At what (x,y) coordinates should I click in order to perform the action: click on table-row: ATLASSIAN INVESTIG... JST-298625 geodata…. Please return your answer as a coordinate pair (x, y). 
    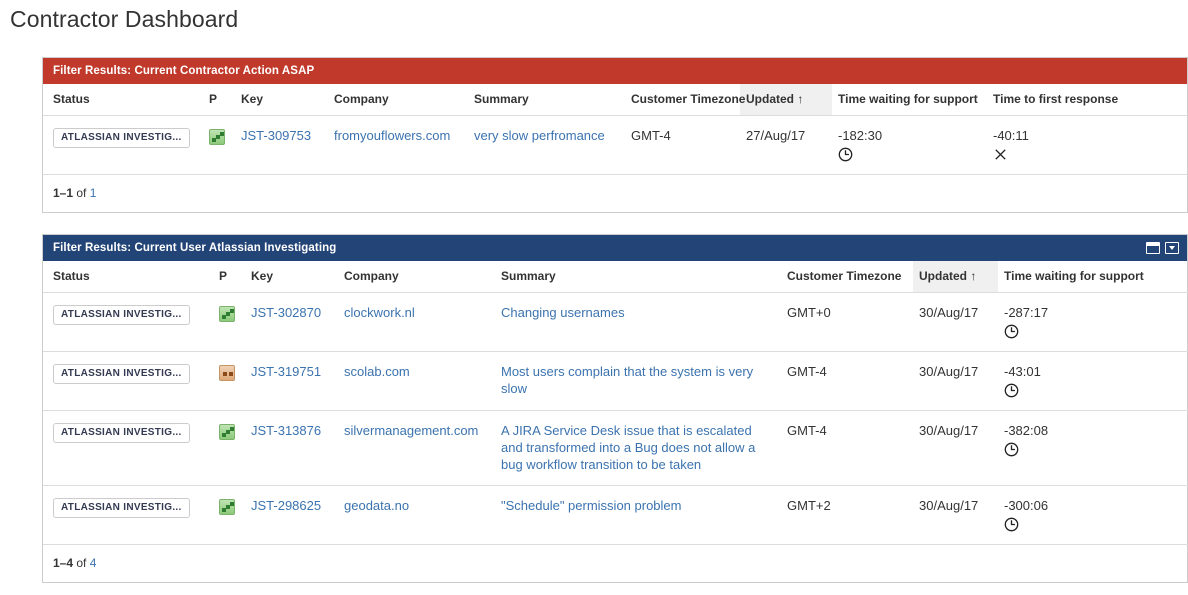
    Looking at the image, I should click on (615, 515).